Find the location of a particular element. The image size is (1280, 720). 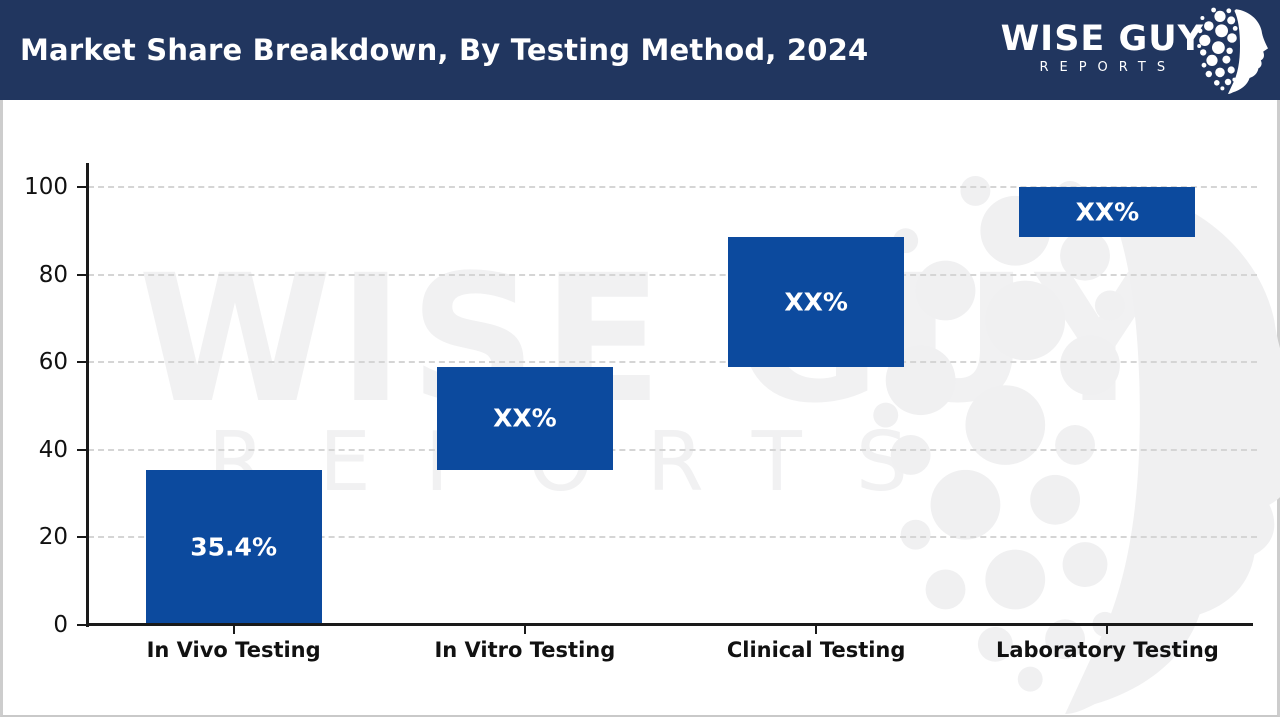

y-axis-tick-label: 40 is located at coordinates (53, 449).